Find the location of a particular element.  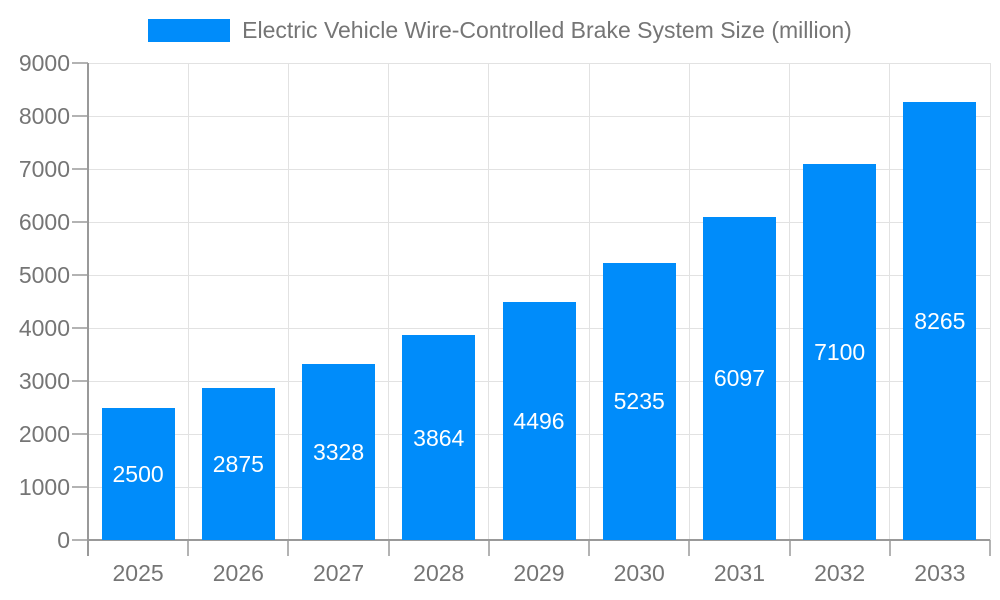

y-tick-label: 3000 is located at coordinates (44, 381).